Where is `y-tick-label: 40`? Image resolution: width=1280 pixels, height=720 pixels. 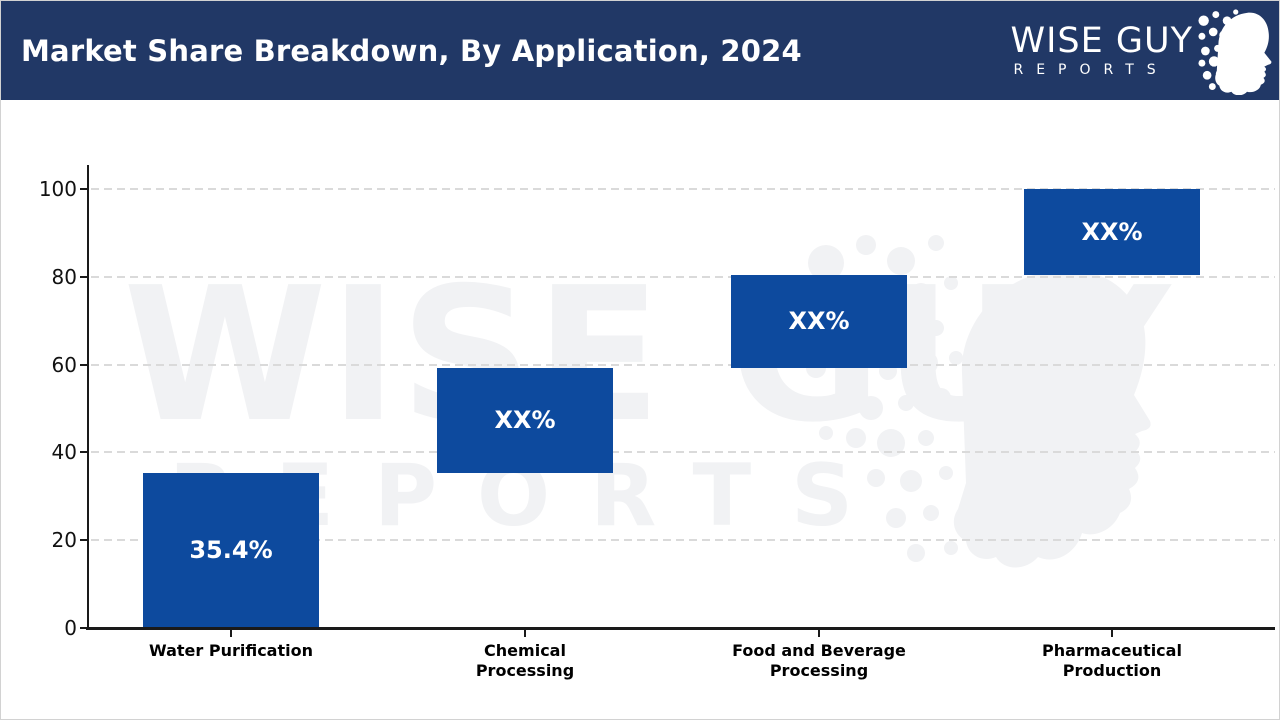
y-tick-label: 40 is located at coordinates (64, 452).